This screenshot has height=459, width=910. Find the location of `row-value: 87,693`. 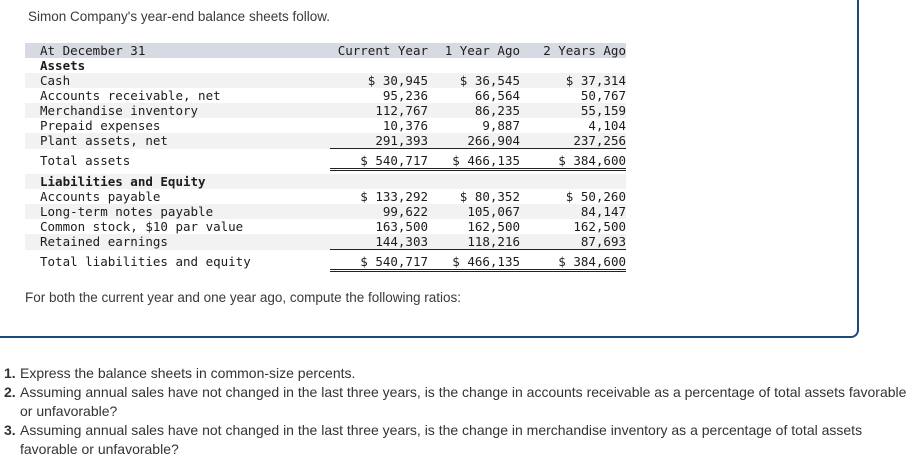

row-value: 87,693 is located at coordinates (573, 242).